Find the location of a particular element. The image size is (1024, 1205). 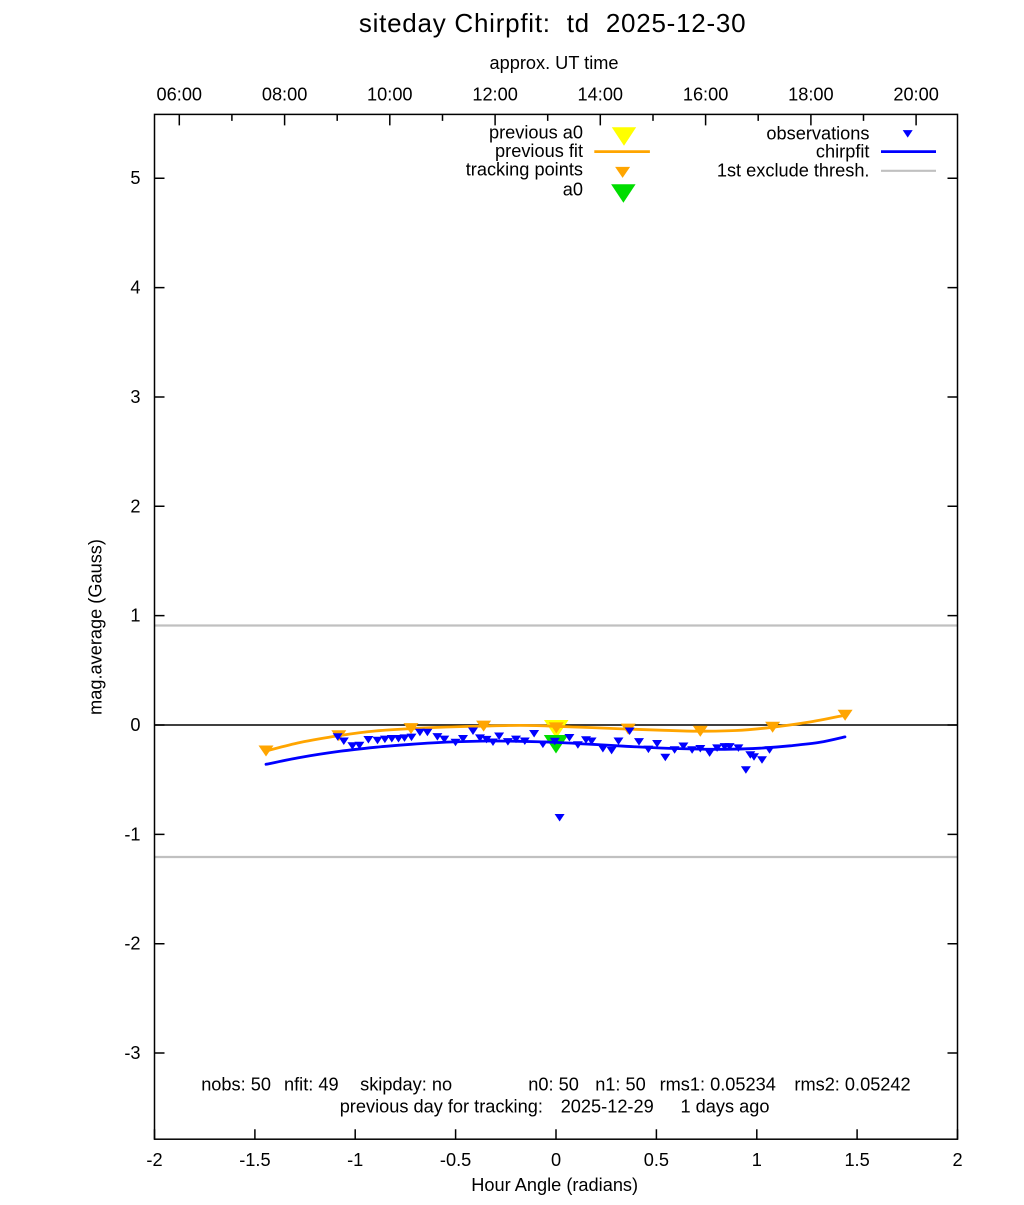

svg-text: 1st exclude thresh. is located at coordinates (793, 171).